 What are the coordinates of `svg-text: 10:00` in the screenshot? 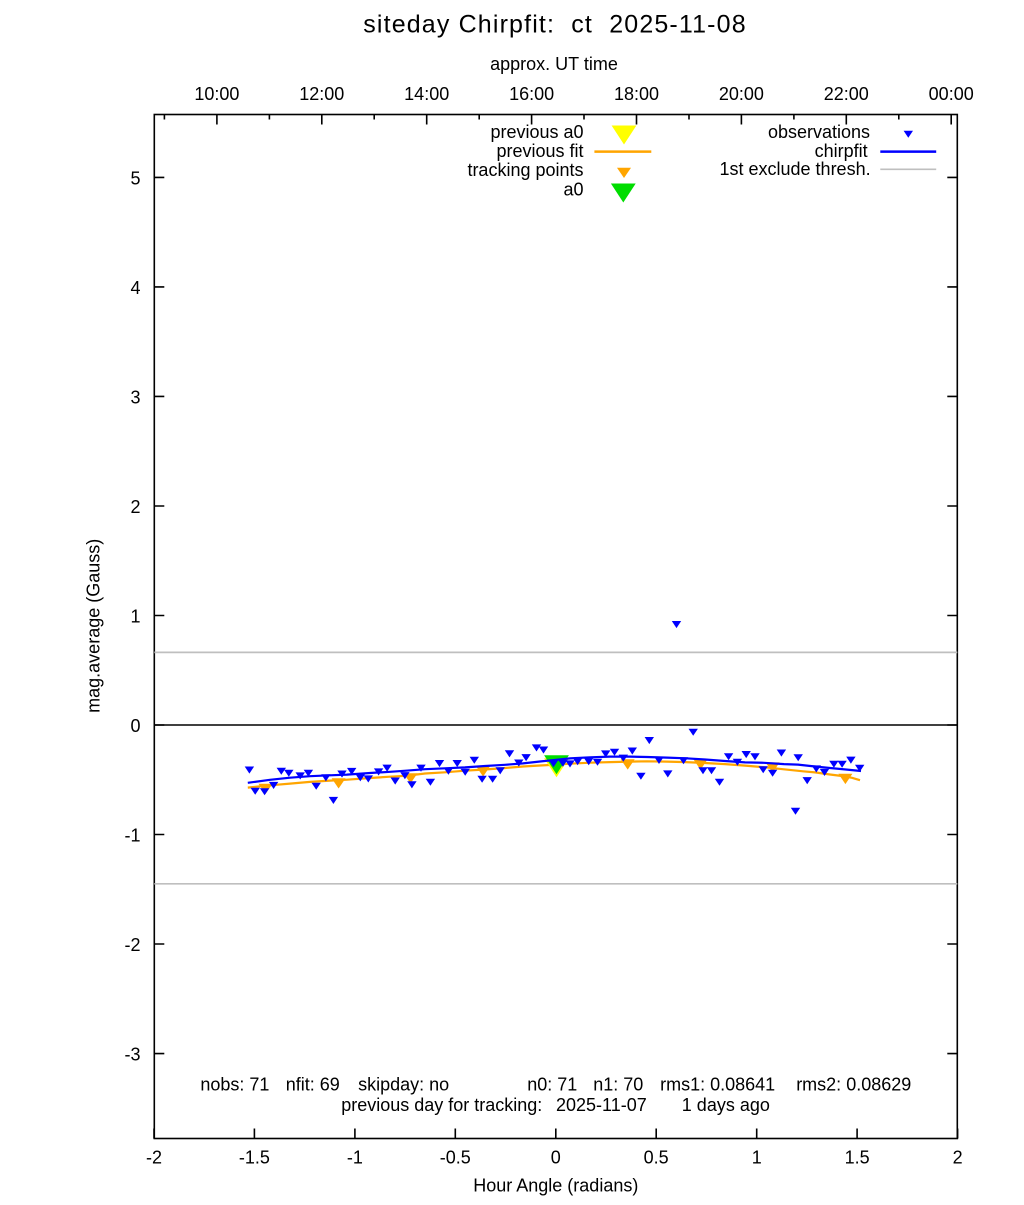 It's located at (216, 94).